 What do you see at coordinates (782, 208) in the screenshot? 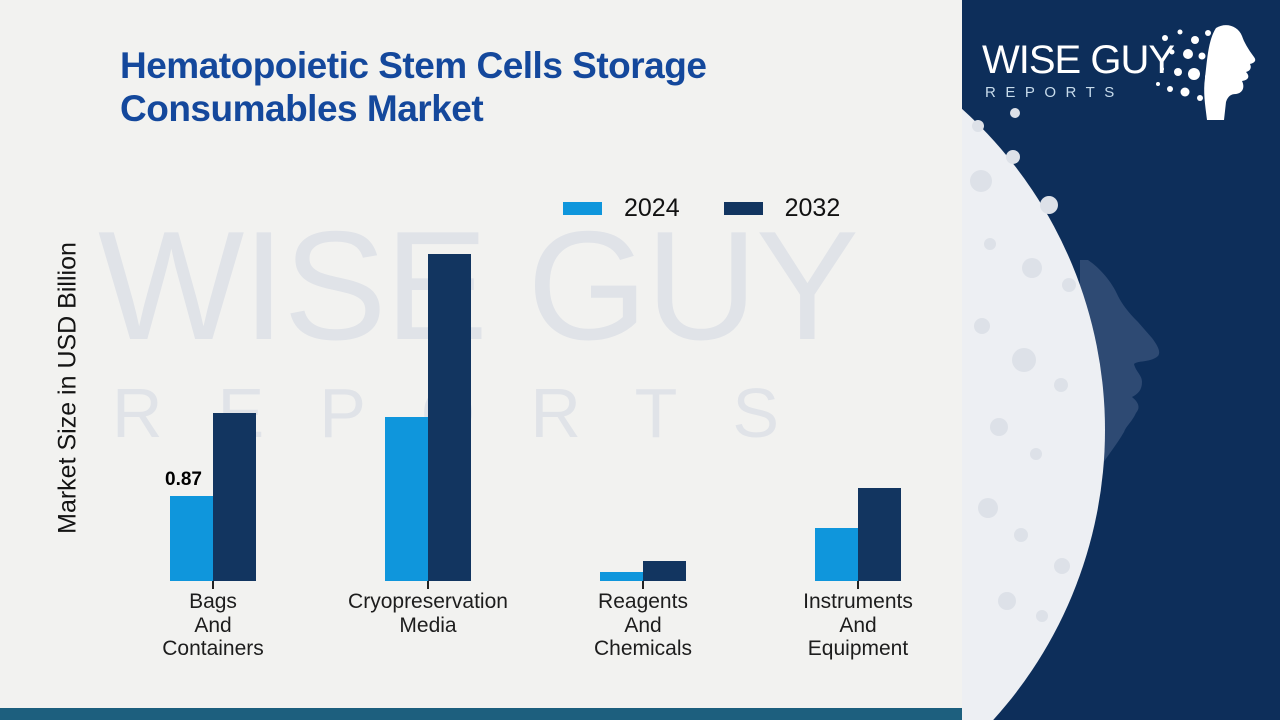
I see `legend-item-2032: 2032` at bounding box center [782, 208].